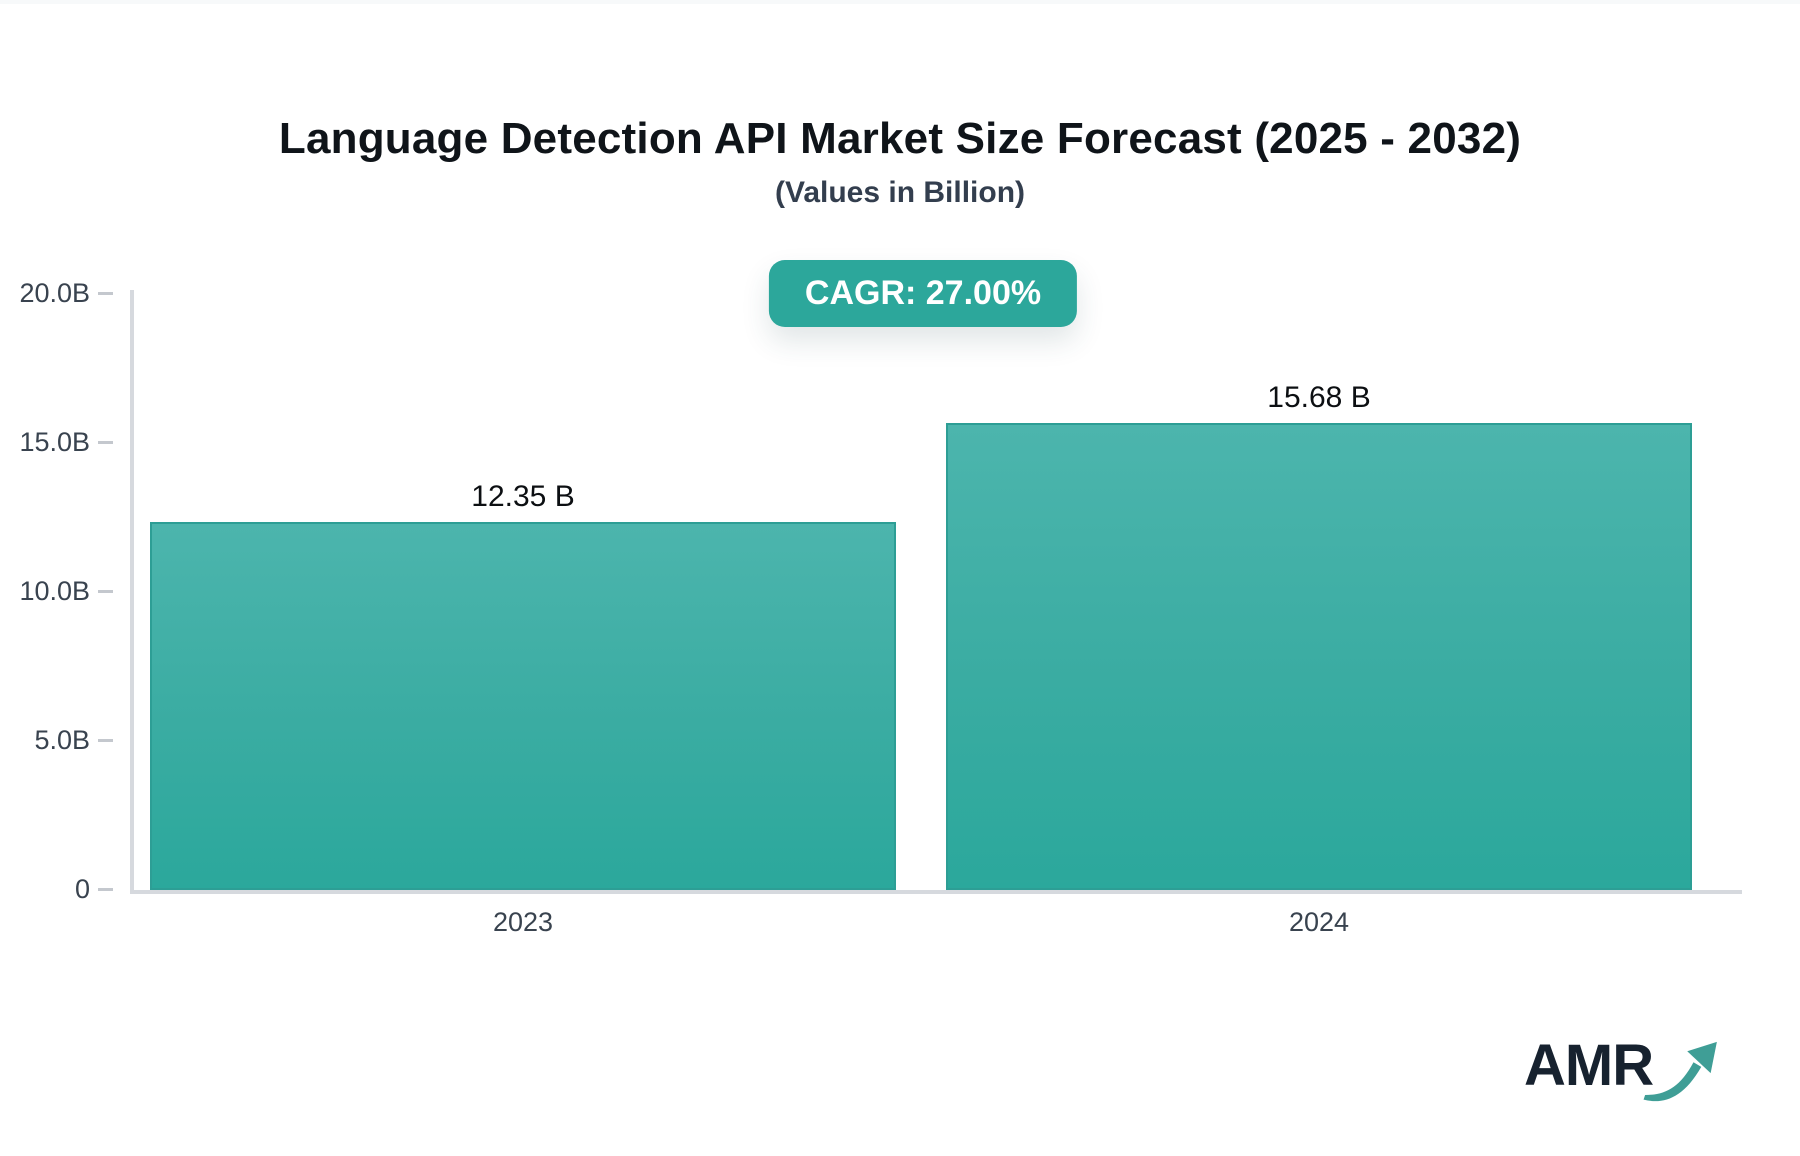 This screenshot has width=1800, height=1156. Describe the element at coordinates (1319, 922) in the screenshot. I see `x-axis-label: 2024` at that location.